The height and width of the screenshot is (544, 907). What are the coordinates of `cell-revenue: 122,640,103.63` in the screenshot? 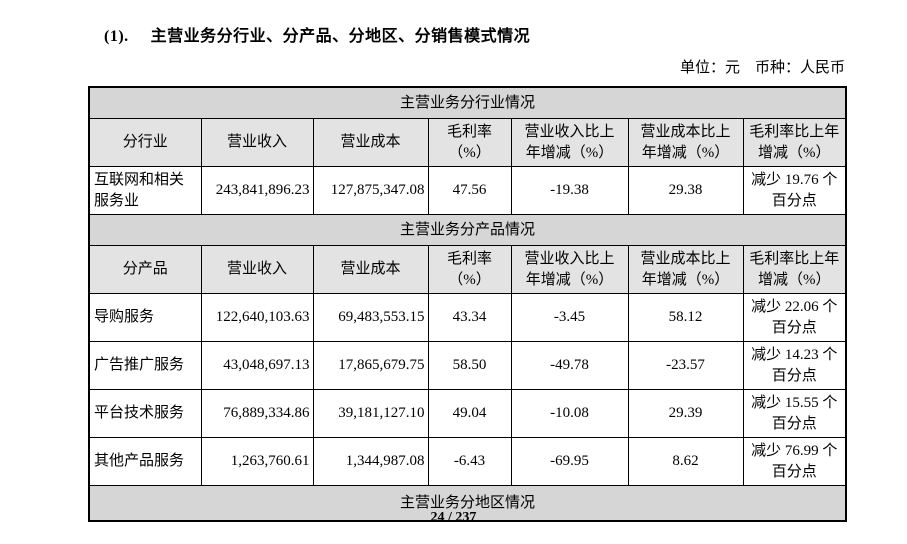 It's located at (257, 317).